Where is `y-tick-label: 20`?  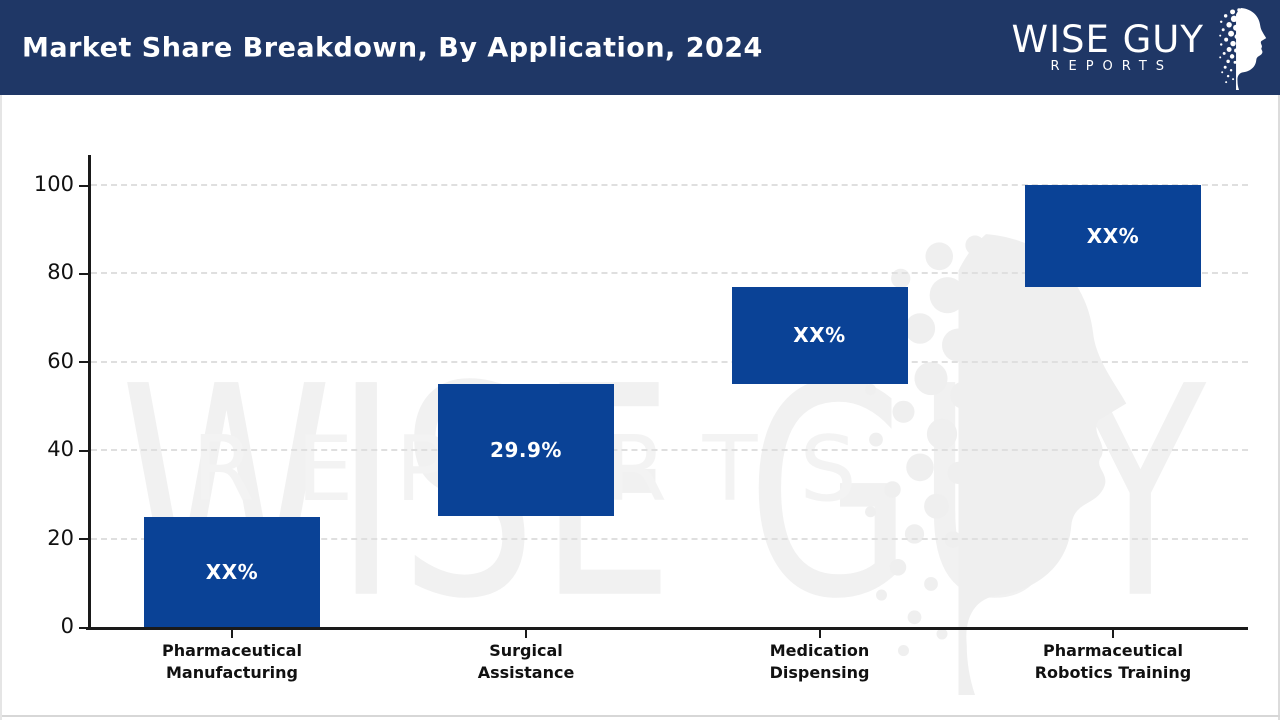
y-tick-label: 20 is located at coordinates (60, 537).